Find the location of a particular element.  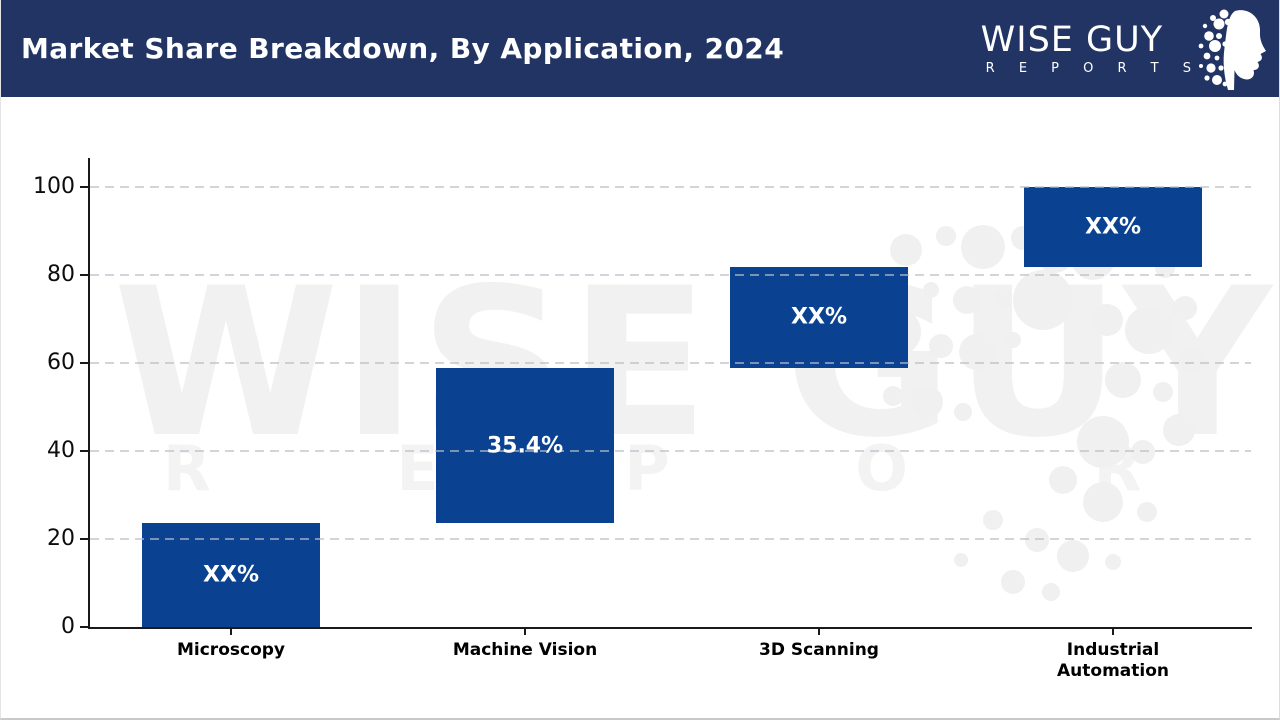

y-tick-label-80: 80 is located at coordinates (61, 274).